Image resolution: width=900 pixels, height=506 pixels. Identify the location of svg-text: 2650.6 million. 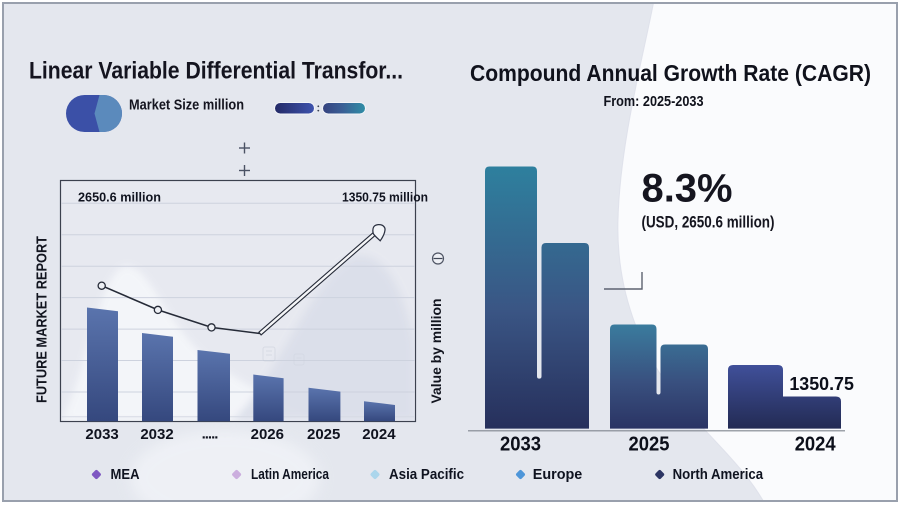
(119, 197).